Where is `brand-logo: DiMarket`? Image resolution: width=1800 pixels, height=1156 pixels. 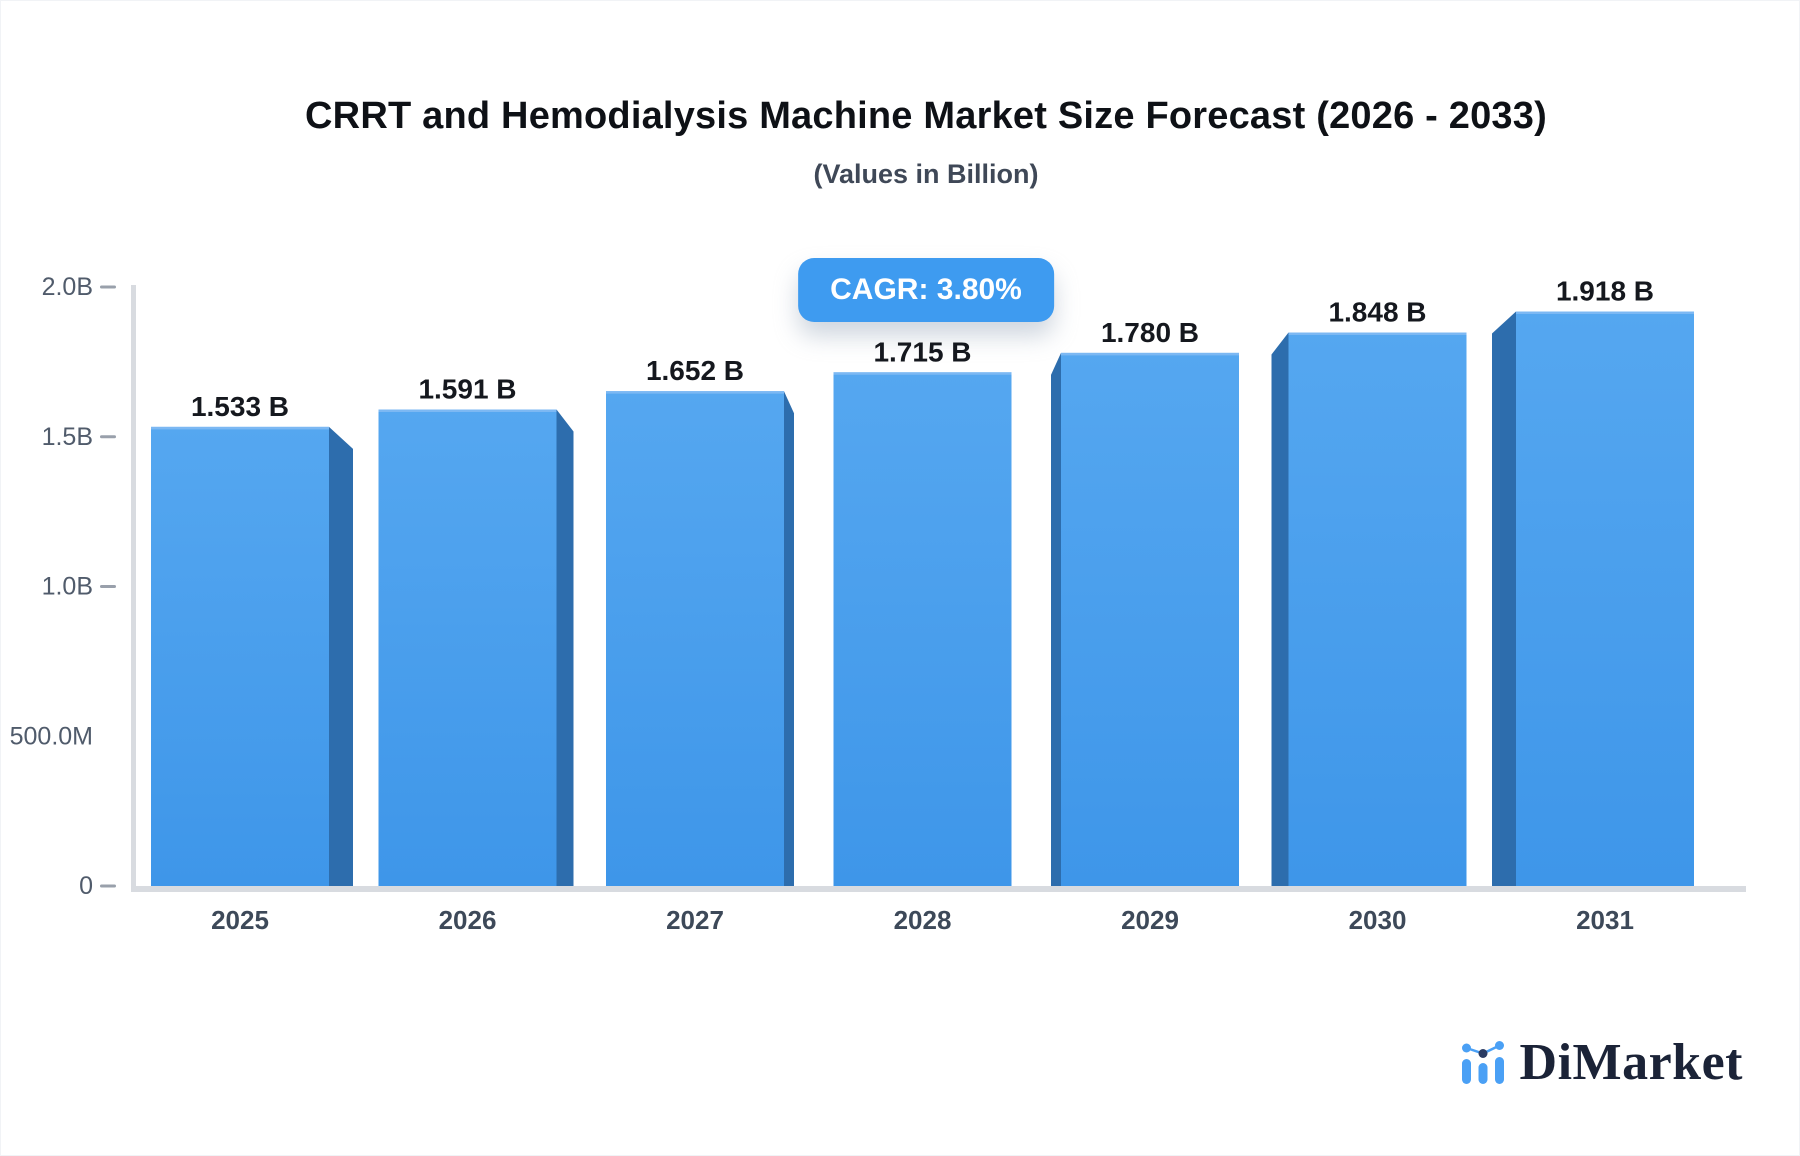
brand-logo: DiMarket is located at coordinates (1601, 1063).